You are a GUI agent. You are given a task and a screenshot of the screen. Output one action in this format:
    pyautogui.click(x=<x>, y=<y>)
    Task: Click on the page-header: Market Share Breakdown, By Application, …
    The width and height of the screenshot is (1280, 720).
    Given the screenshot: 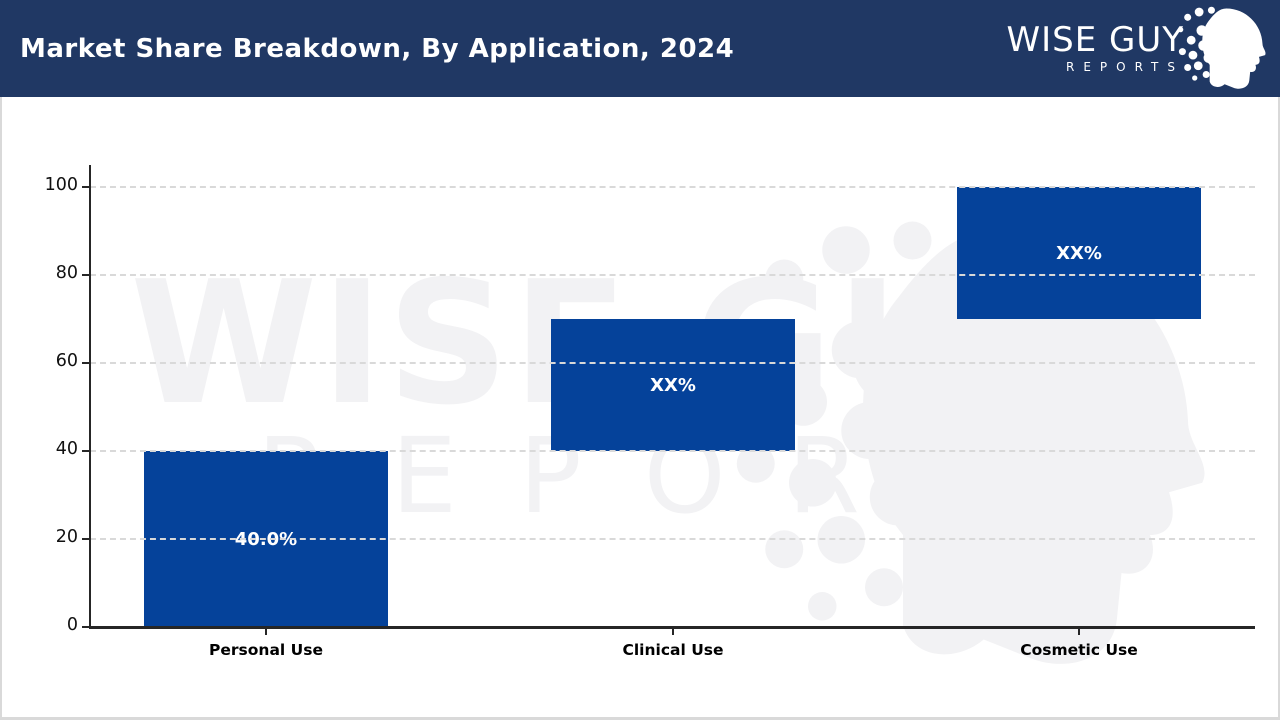 What is the action you would take?
    pyautogui.click(x=640, y=48)
    